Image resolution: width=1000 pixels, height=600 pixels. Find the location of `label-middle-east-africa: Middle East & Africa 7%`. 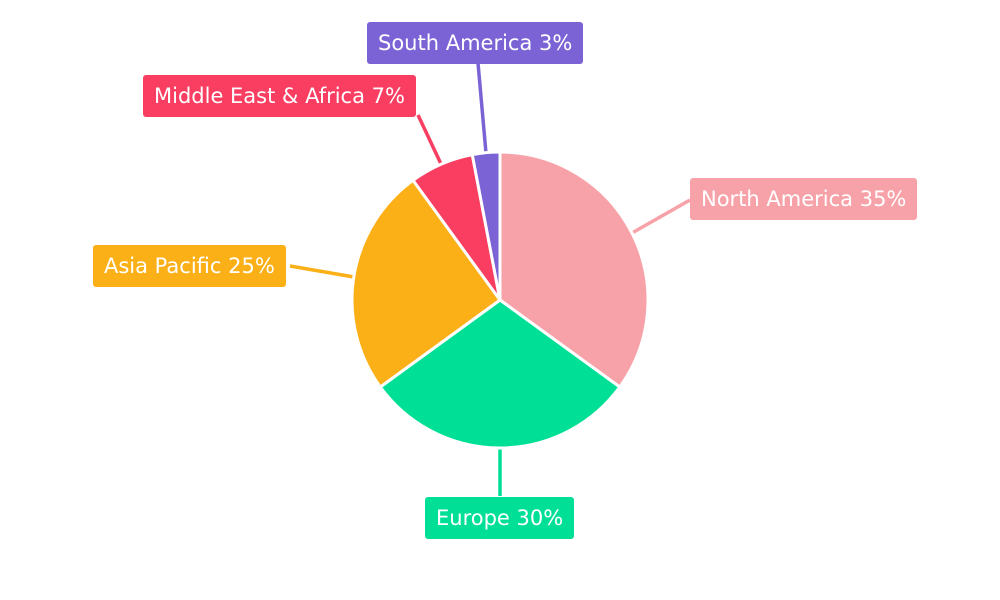

label-middle-east-africa: Middle East & Africa 7% is located at coordinates (279, 96).